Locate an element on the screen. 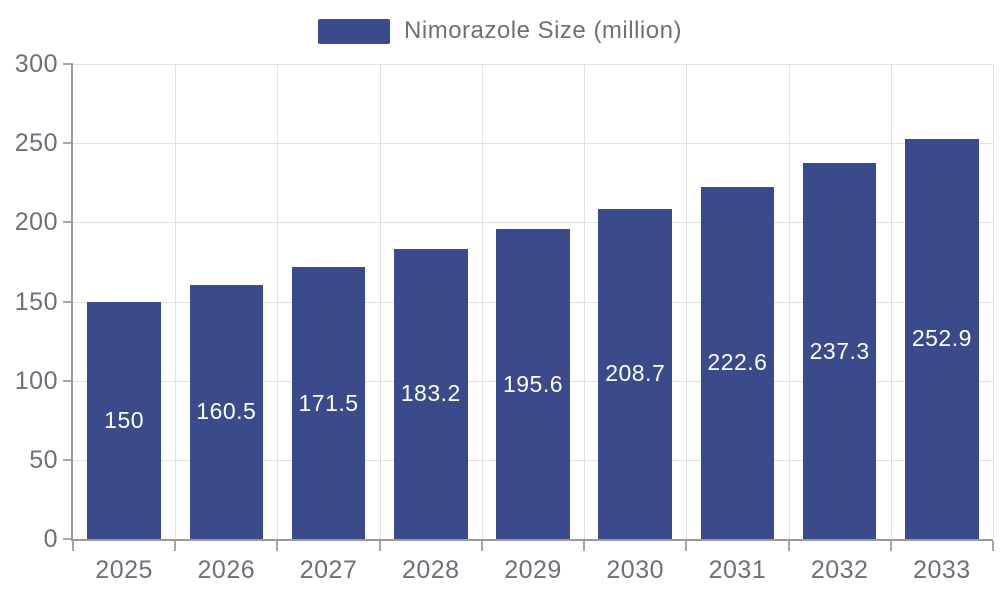 Image resolution: width=1000 pixels, height=600 pixels. bar-value-label: 222.6 is located at coordinates (737, 362).